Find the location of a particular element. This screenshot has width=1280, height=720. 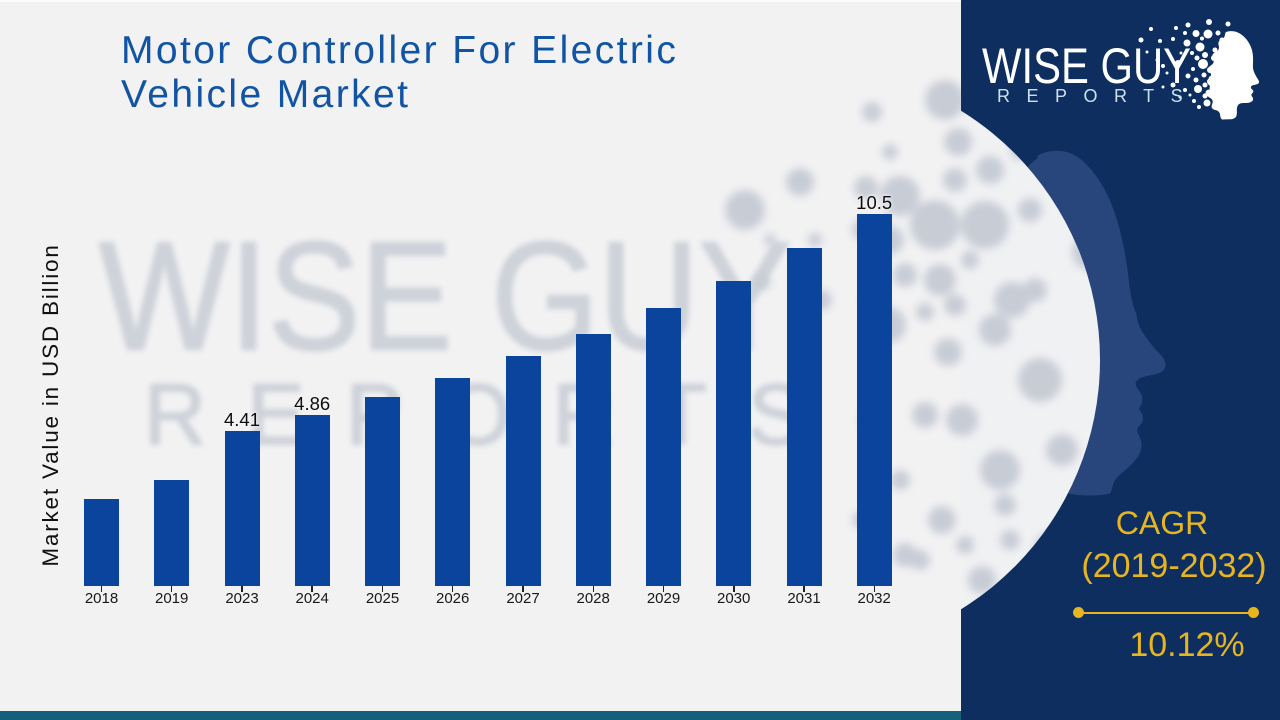

svg-text: WISE GUY is located at coordinates (445, 296).